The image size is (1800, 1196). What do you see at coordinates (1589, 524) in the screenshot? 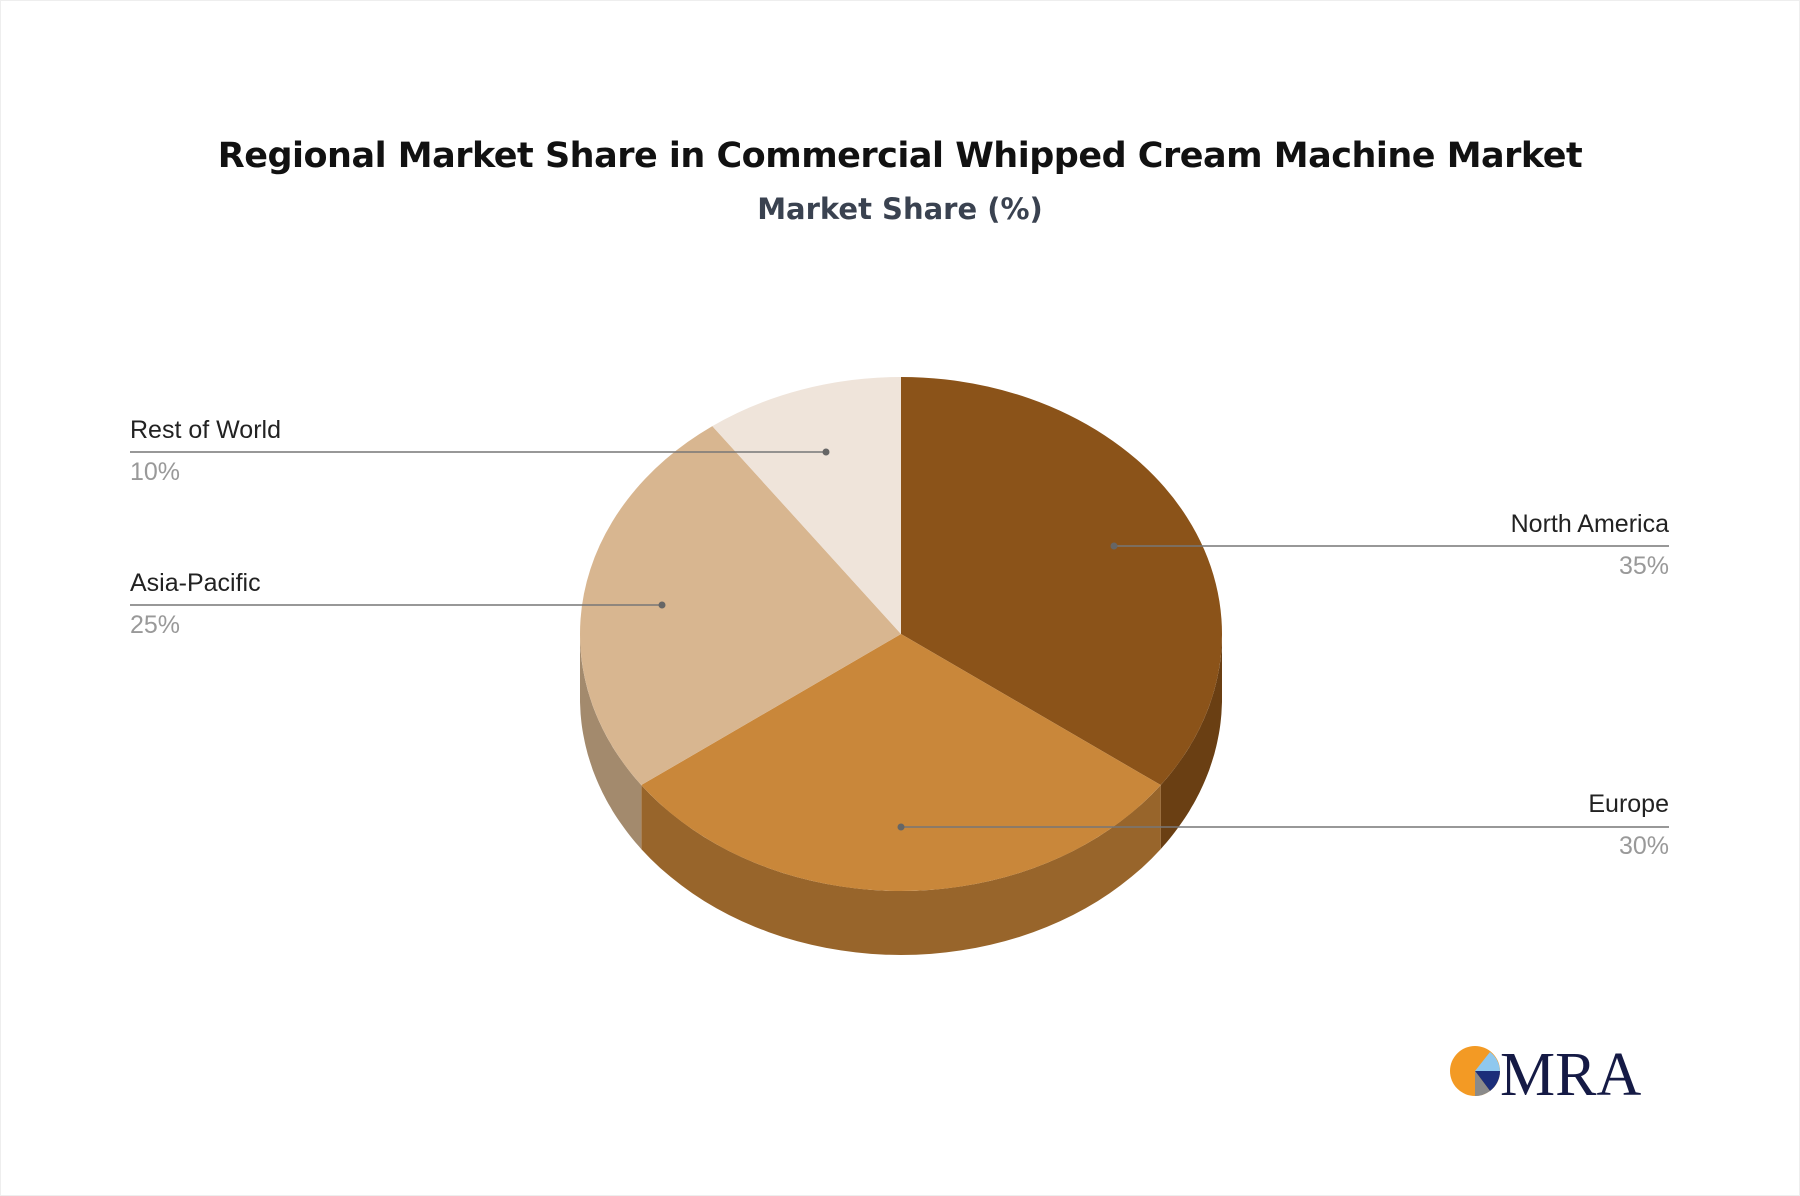
I see `label-north-america: North America` at bounding box center [1589, 524].